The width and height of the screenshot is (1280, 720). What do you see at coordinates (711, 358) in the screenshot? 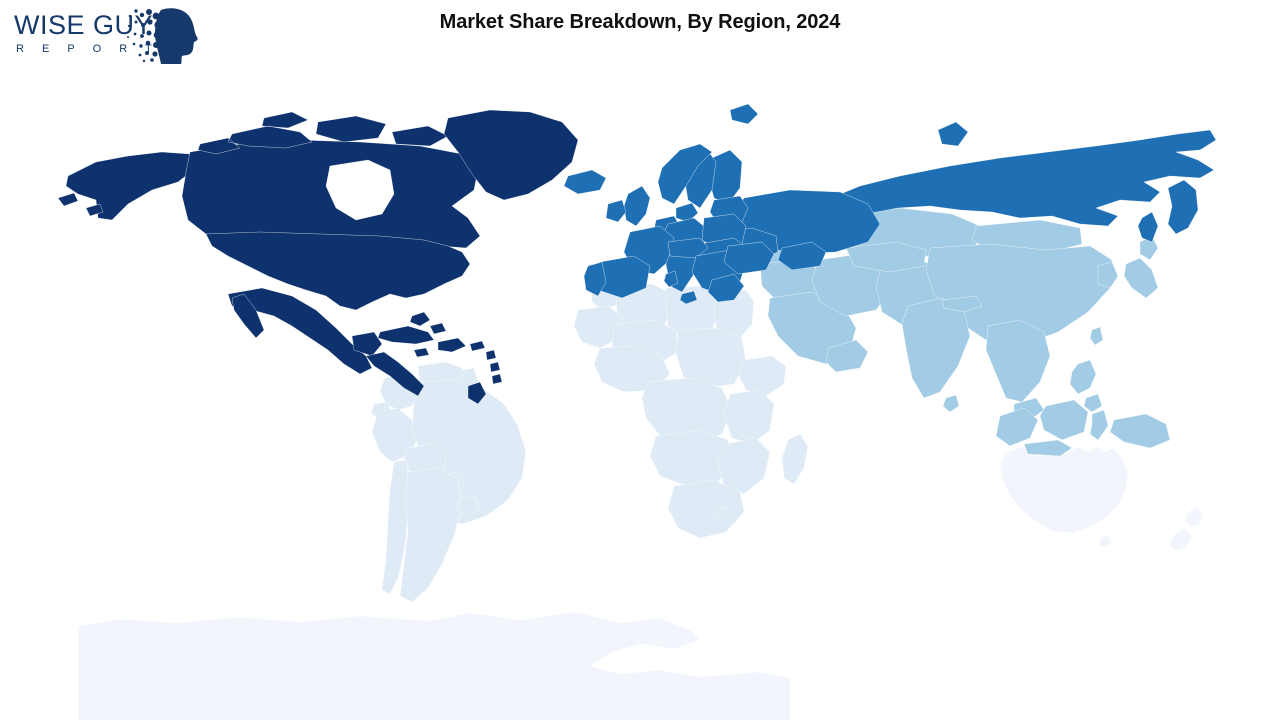
I see `country-sudan` at bounding box center [711, 358].